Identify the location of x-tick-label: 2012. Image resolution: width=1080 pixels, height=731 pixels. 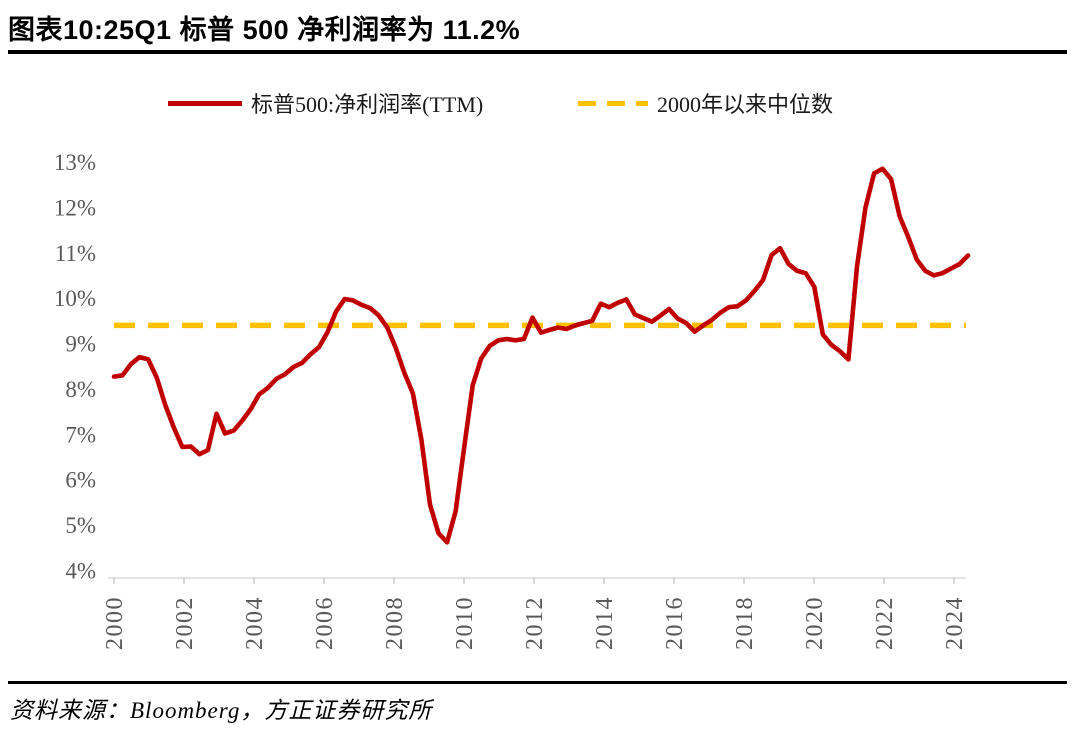
(535, 623).